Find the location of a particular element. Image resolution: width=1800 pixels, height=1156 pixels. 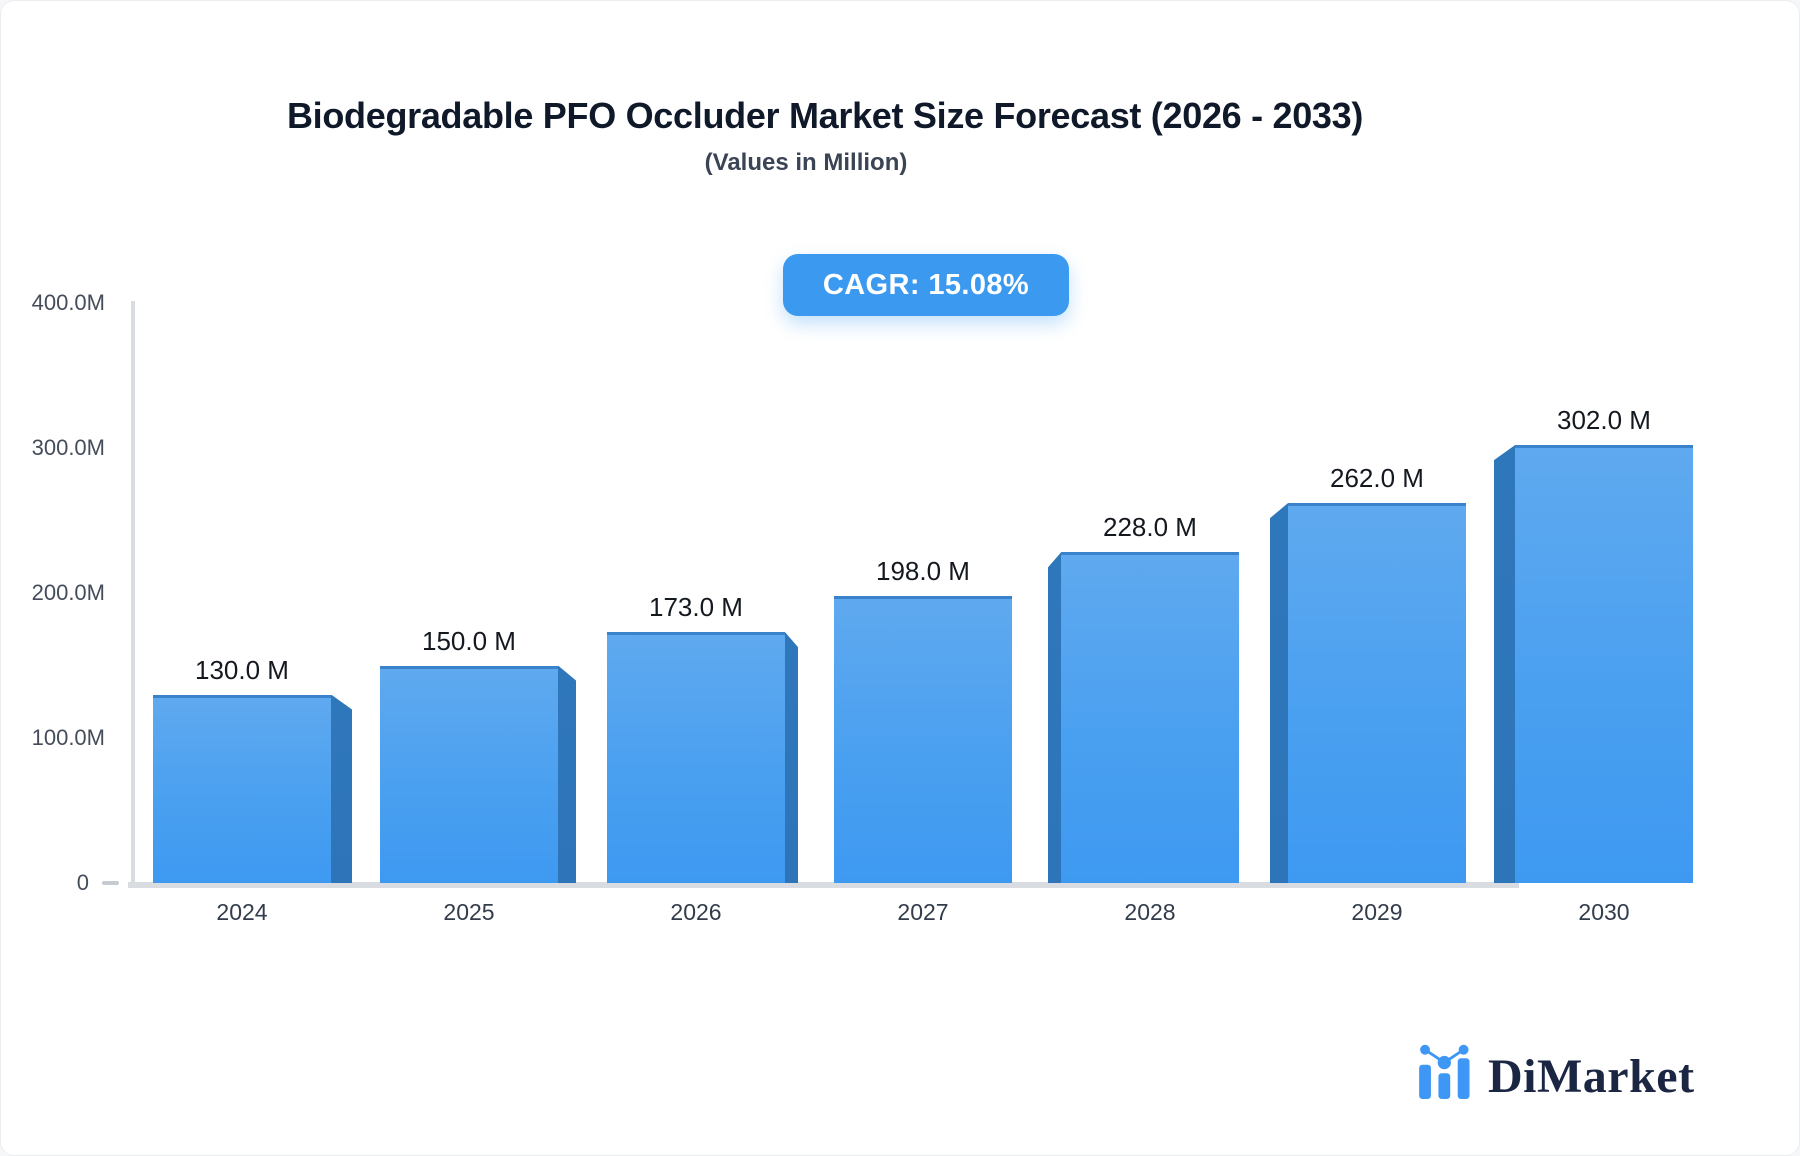

x-axis-label: 2027 is located at coordinates (923, 912).